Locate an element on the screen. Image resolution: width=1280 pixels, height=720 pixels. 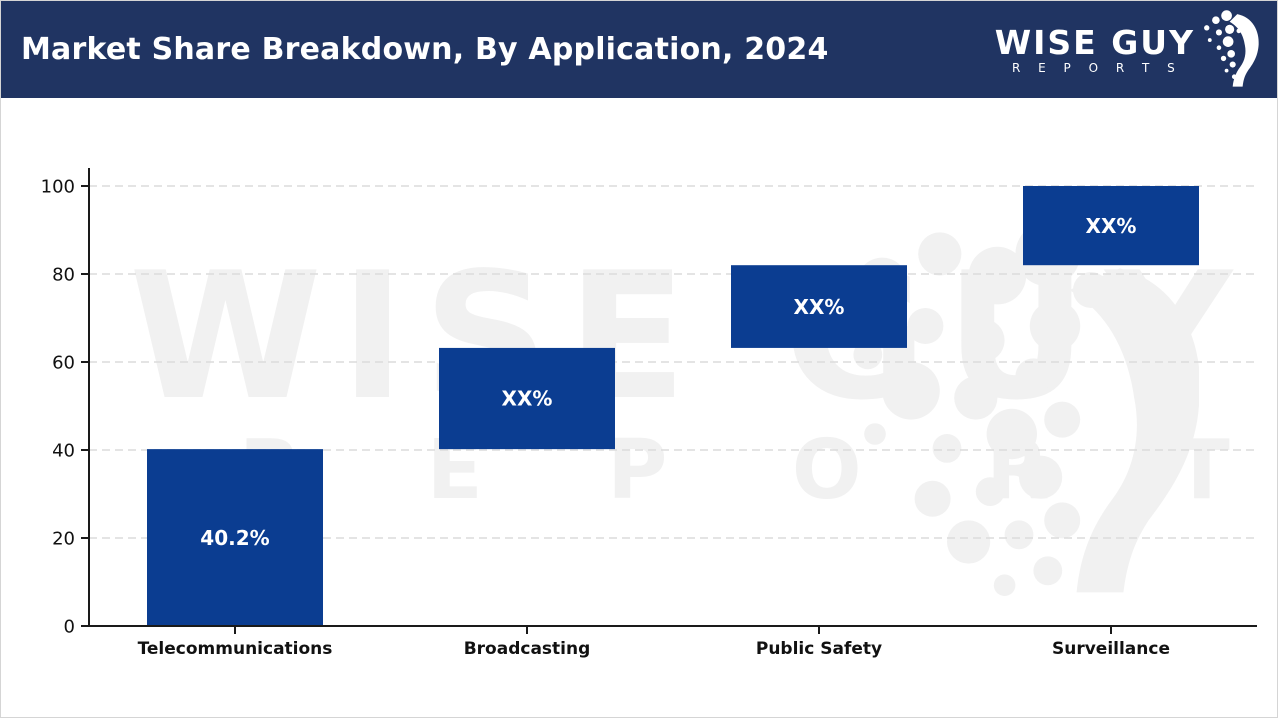
y-tick-label: 100 is located at coordinates (58, 186).